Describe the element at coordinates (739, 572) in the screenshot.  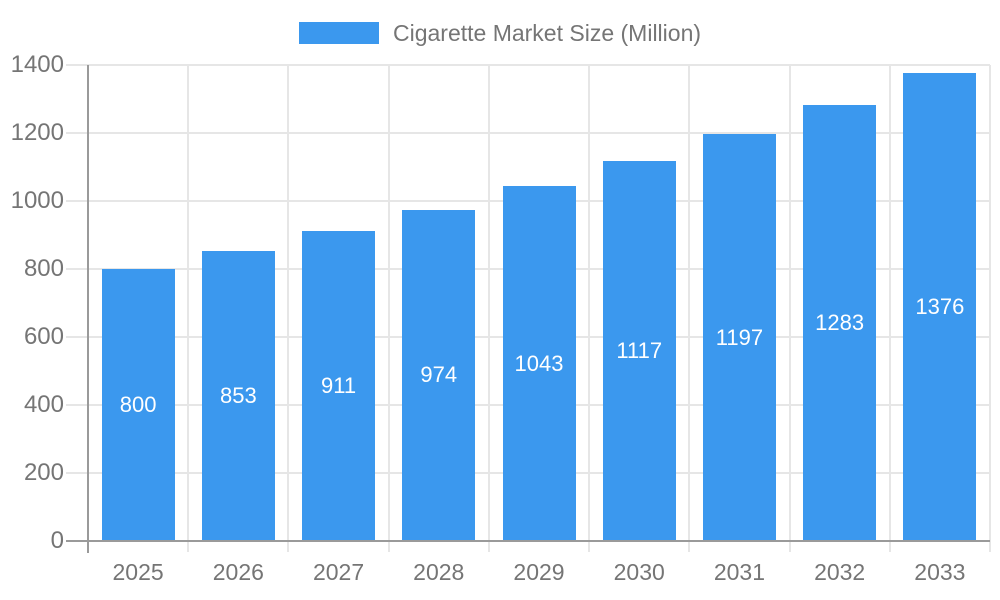
I see `x-tick-label: 2031` at that location.